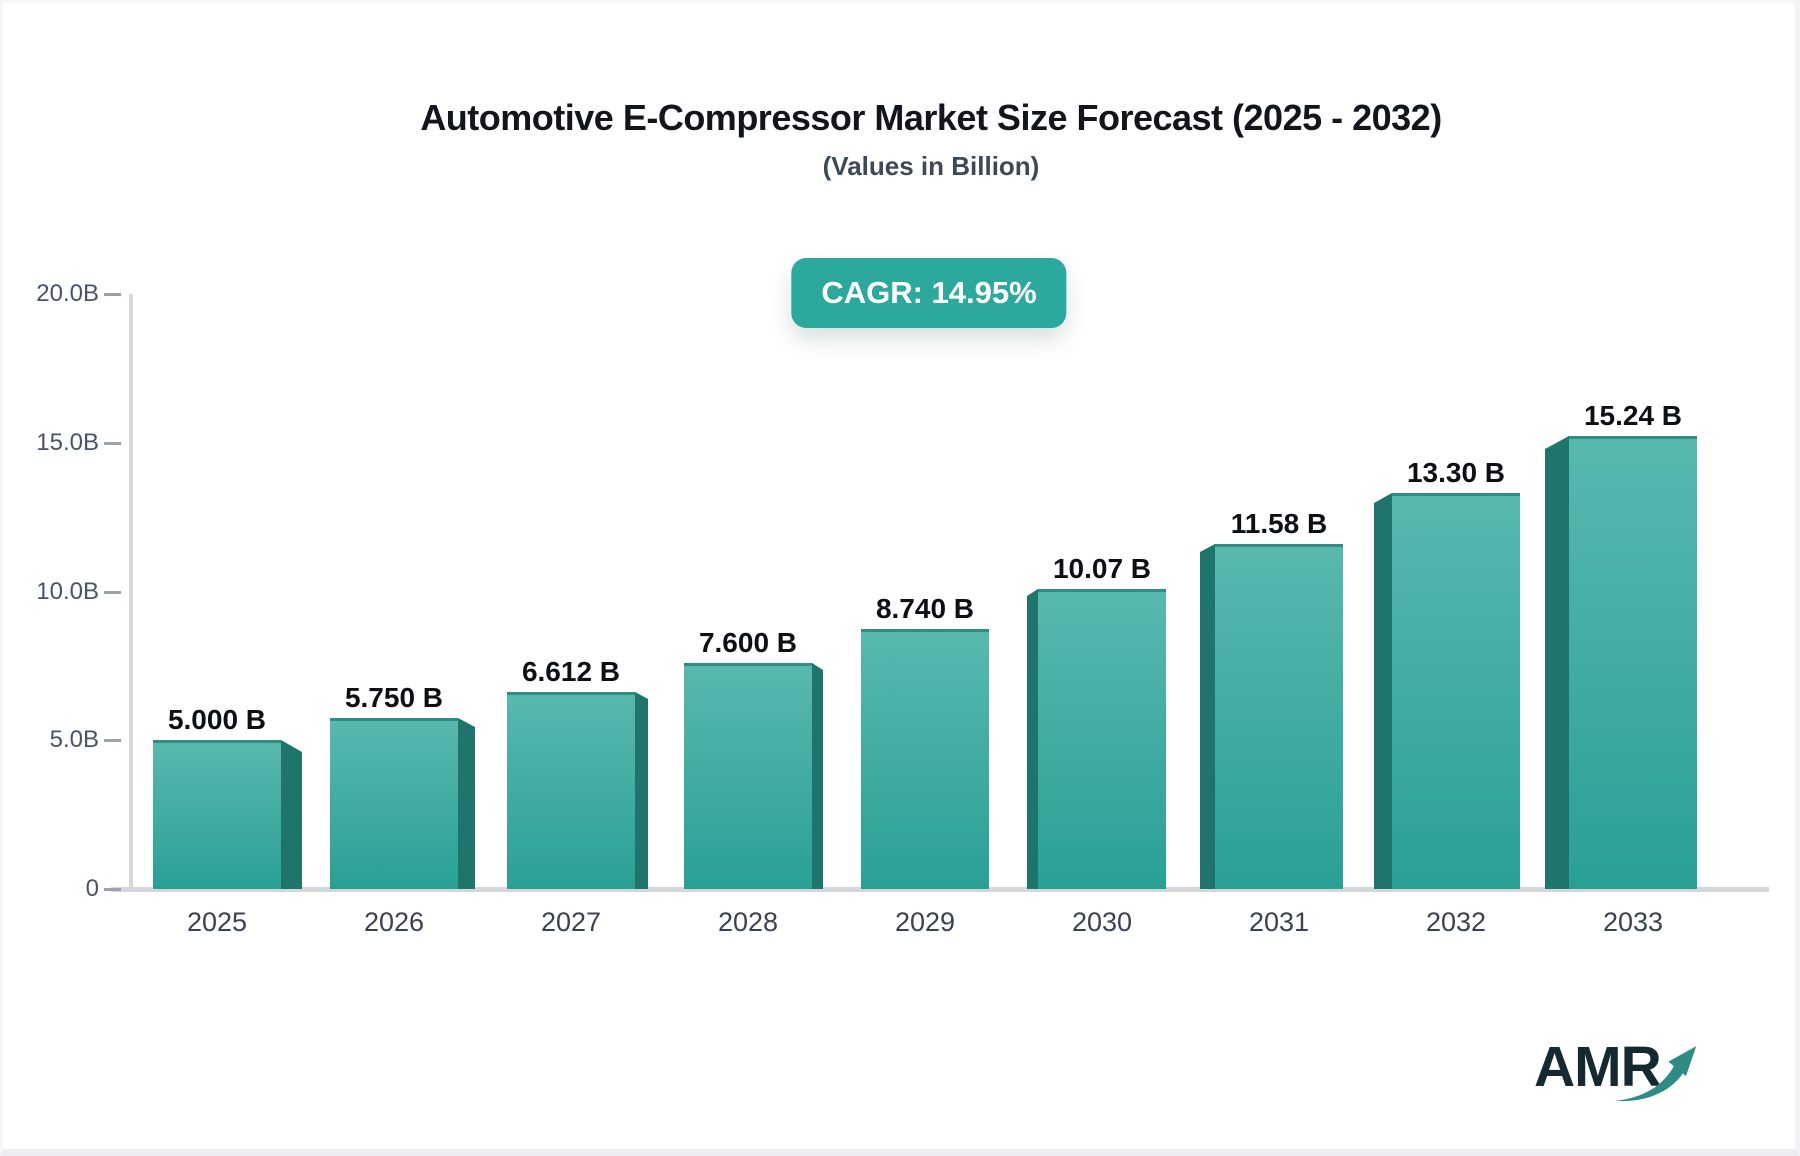 This screenshot has height=1156, width=1800. What do you see at coordinates (394, 922) in the screenshot?
I see `x-tick-label-2026: 2026` at bounding box center [394, 922].